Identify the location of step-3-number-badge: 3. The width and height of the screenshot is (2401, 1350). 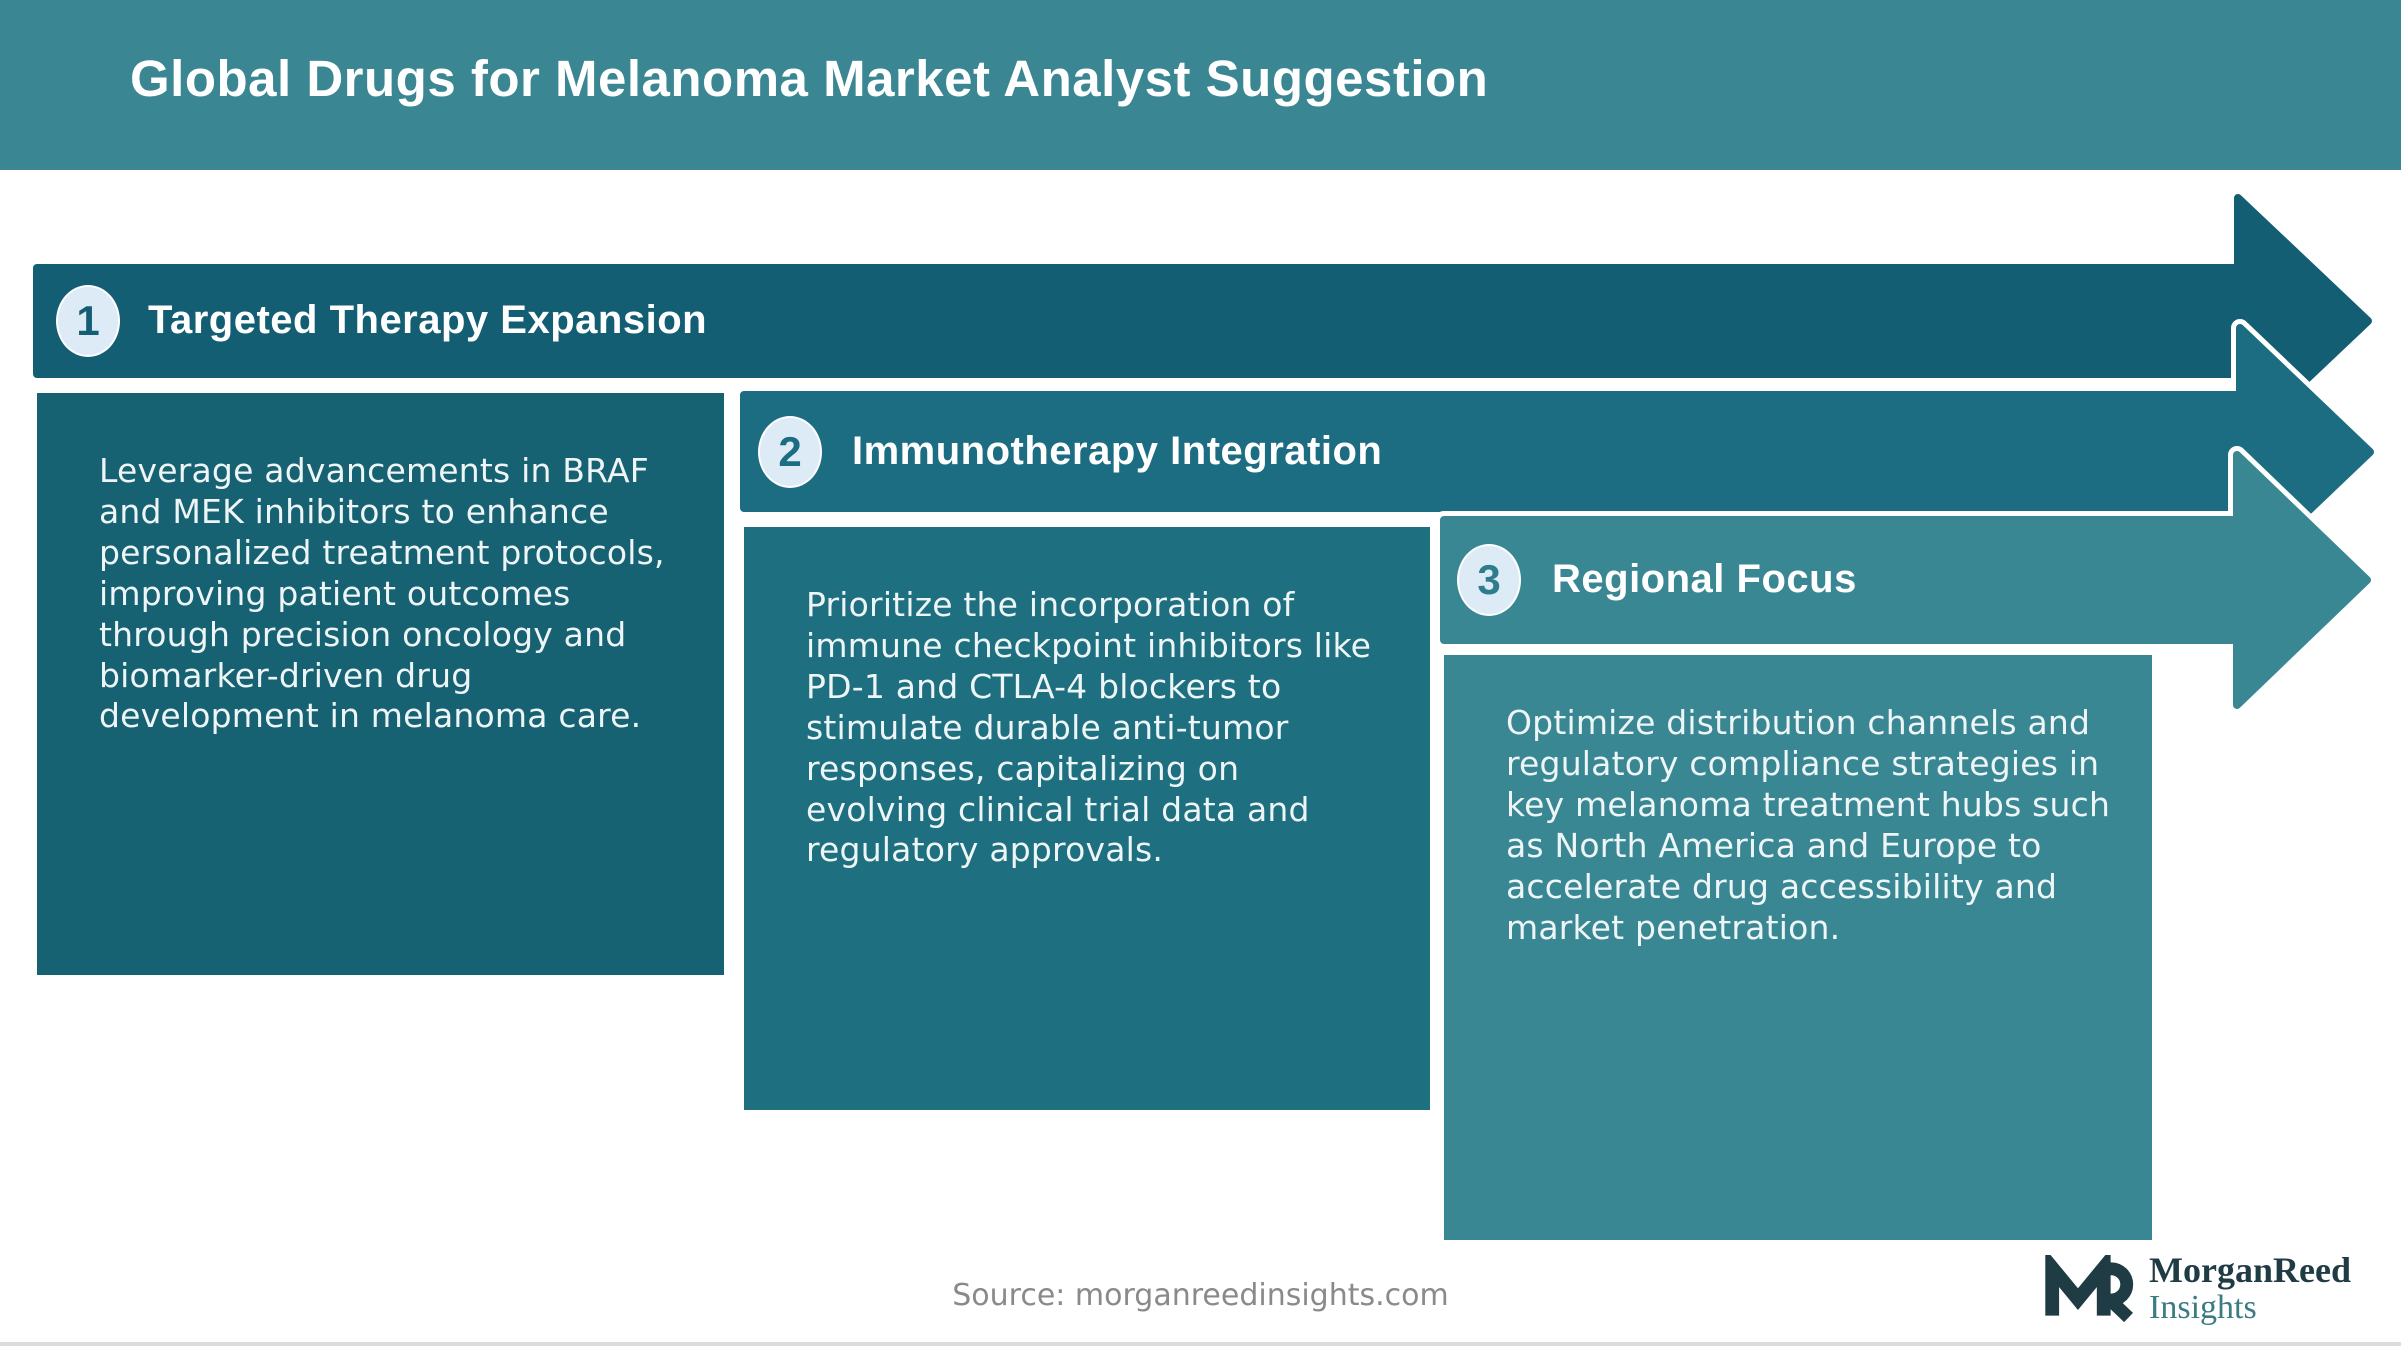
(1489, 580).